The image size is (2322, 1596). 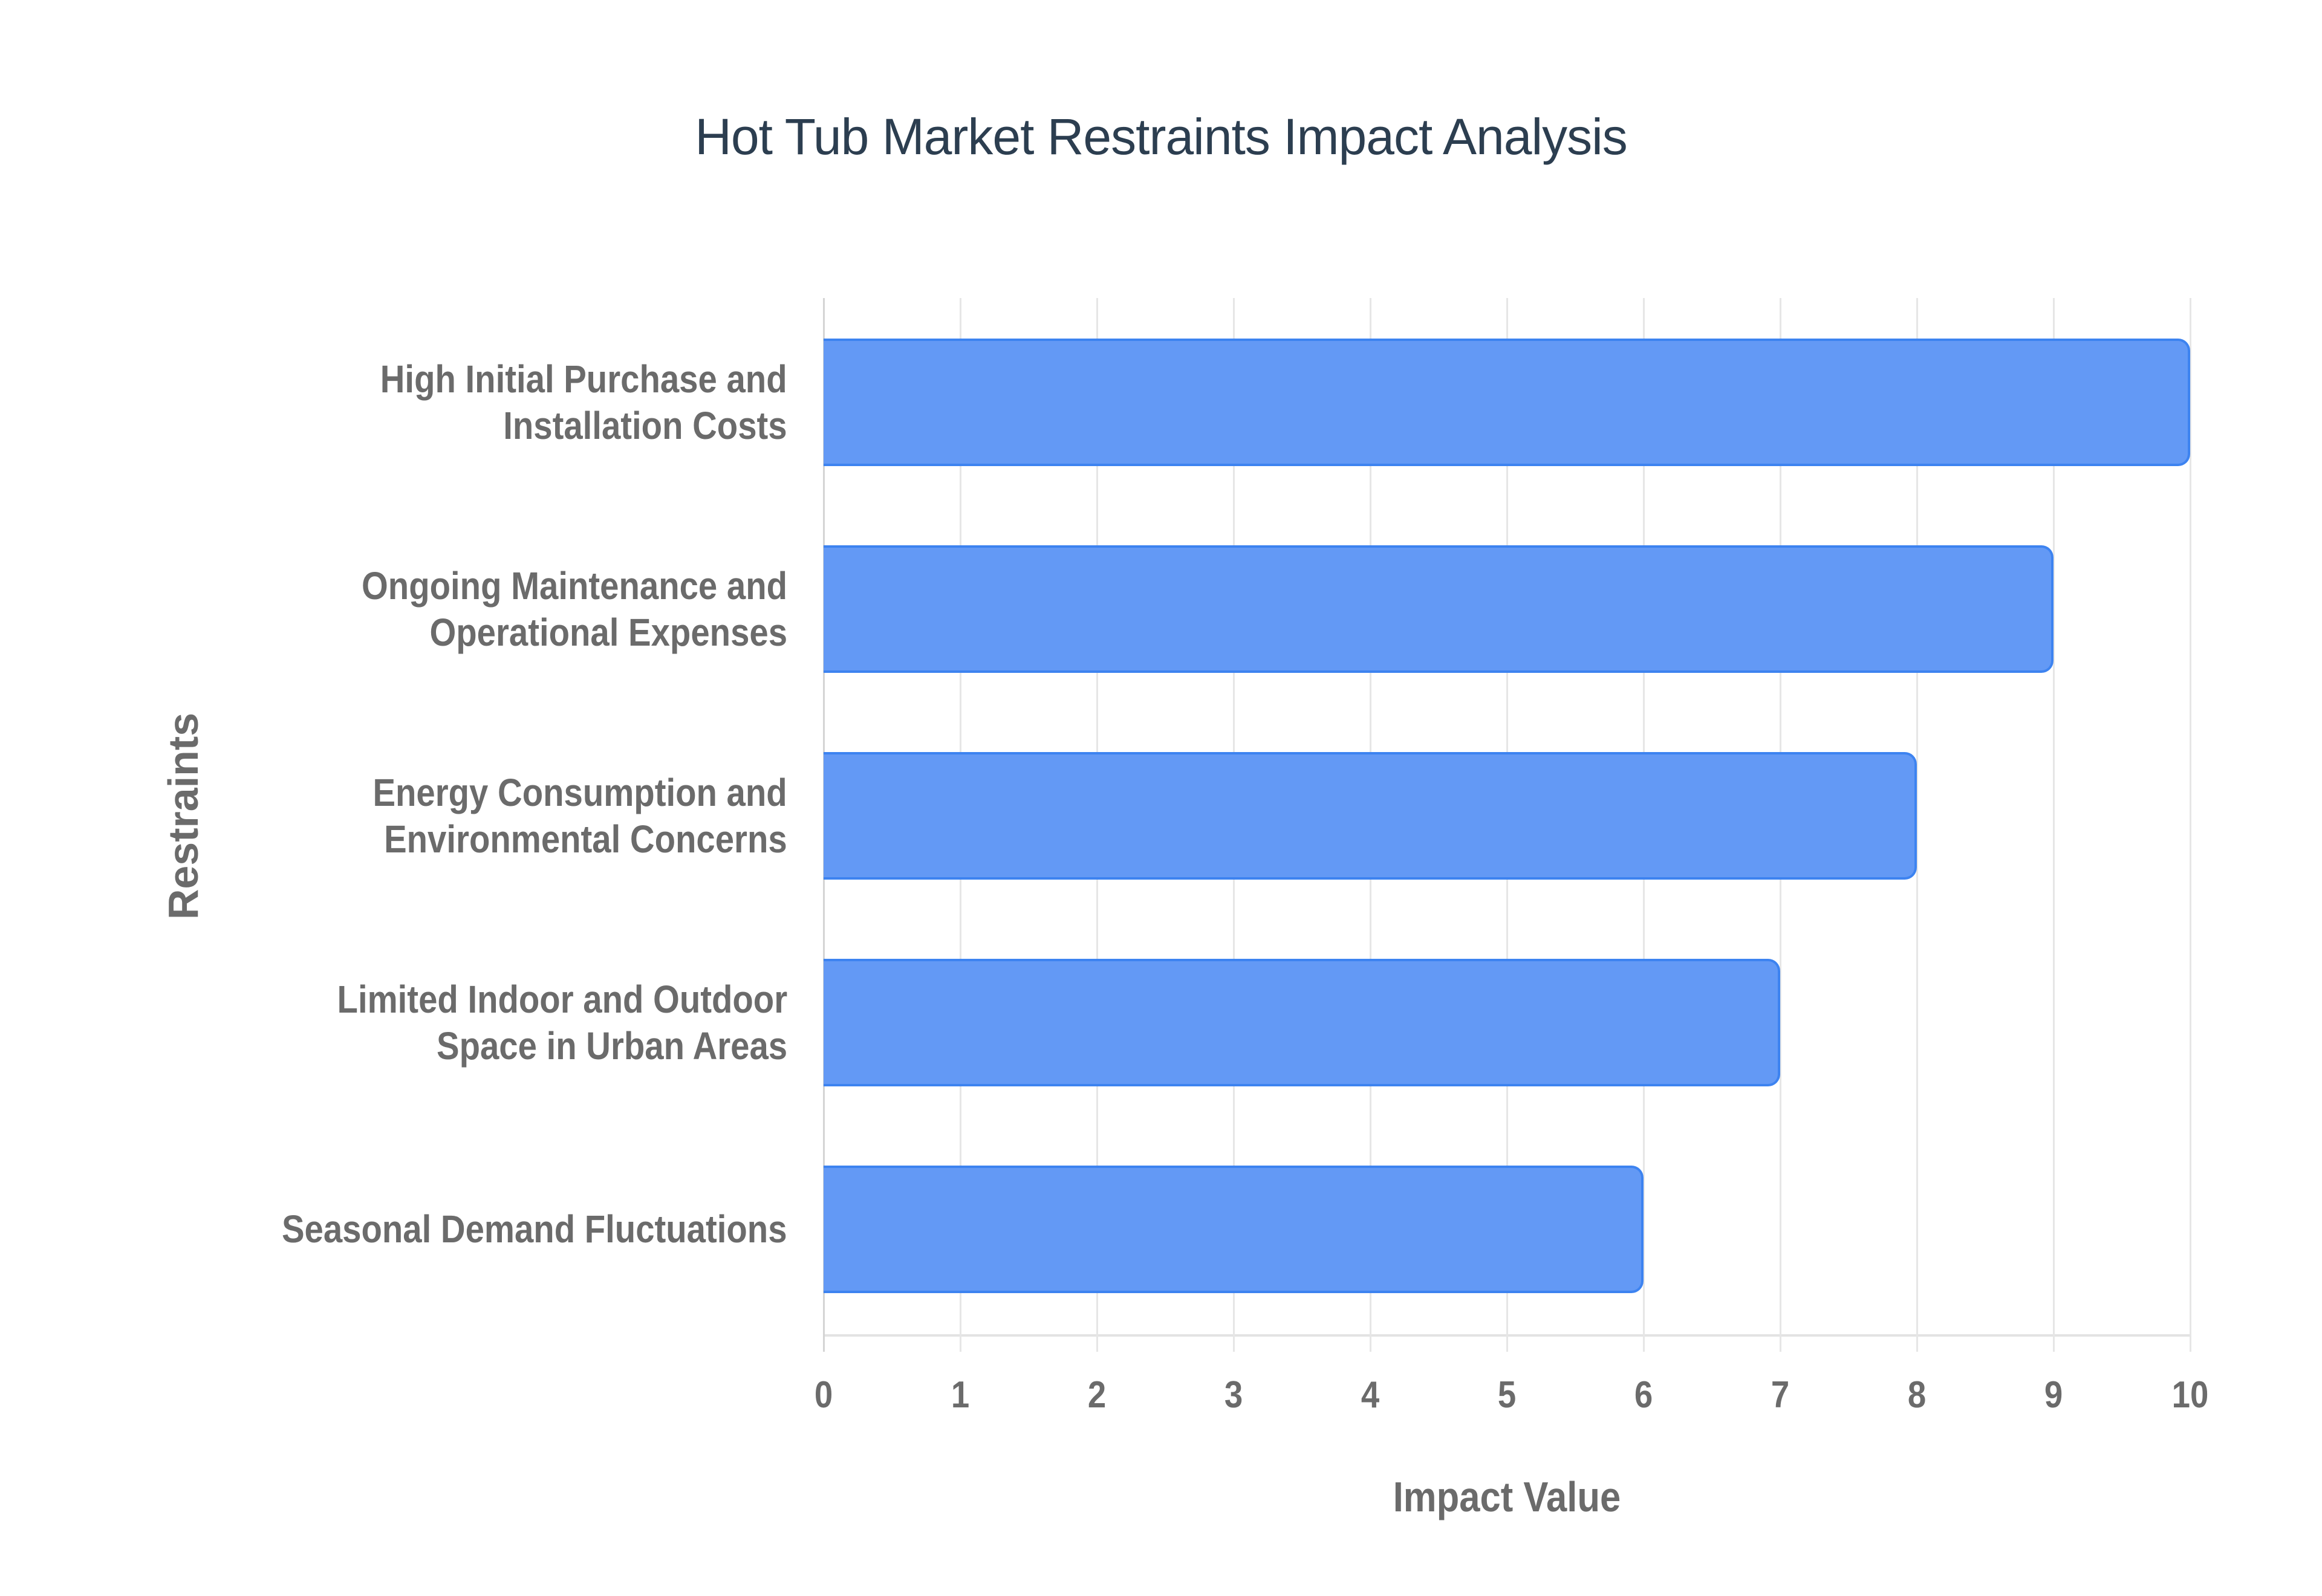 I want to click on x-tick-label: 8, so click(x=1917, y=1395).